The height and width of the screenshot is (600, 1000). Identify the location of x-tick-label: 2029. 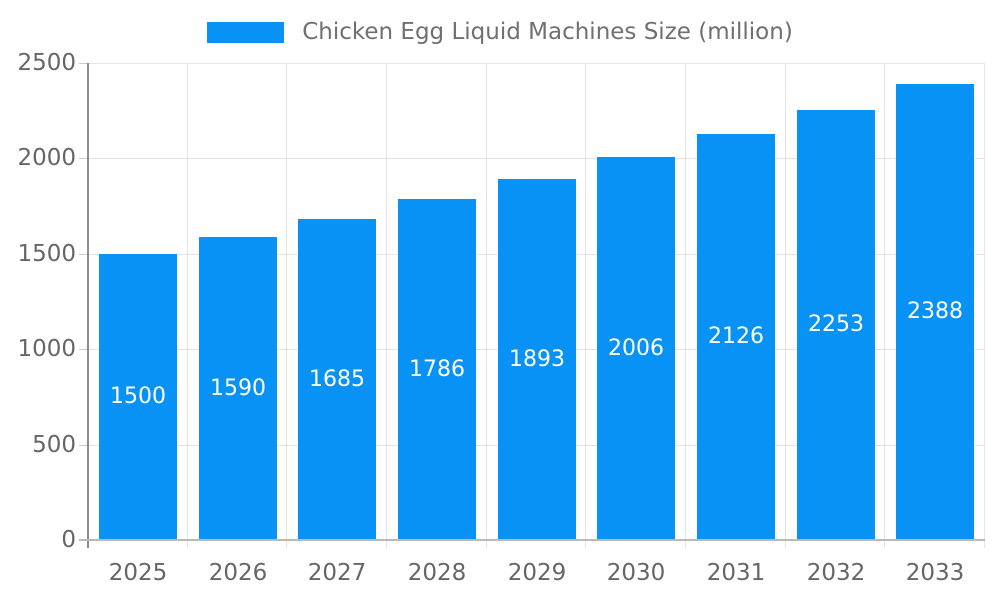
(537, 573).